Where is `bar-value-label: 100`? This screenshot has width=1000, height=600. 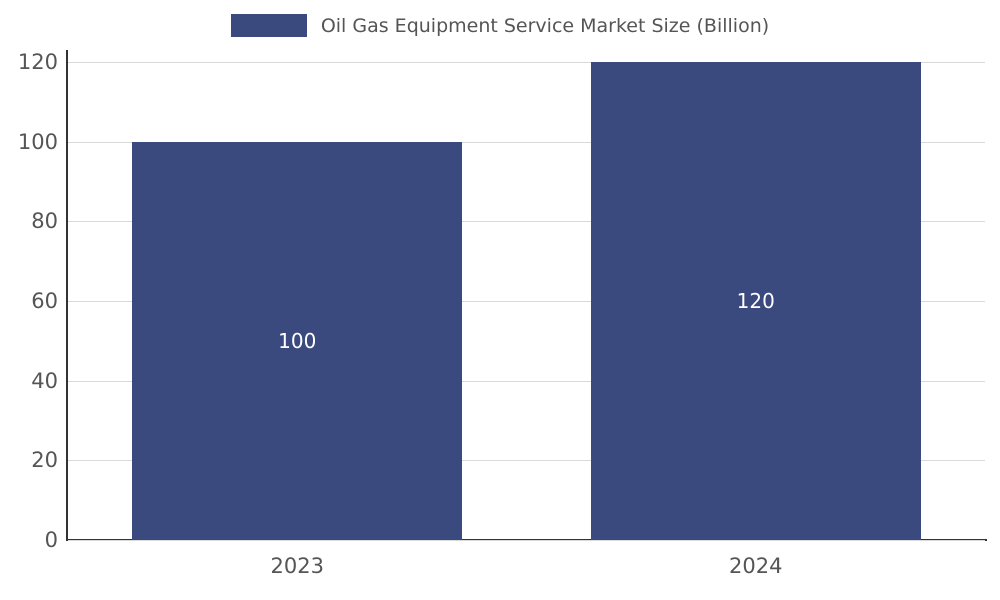 bar-value-label: 100 is located at coordinates (297, 340).